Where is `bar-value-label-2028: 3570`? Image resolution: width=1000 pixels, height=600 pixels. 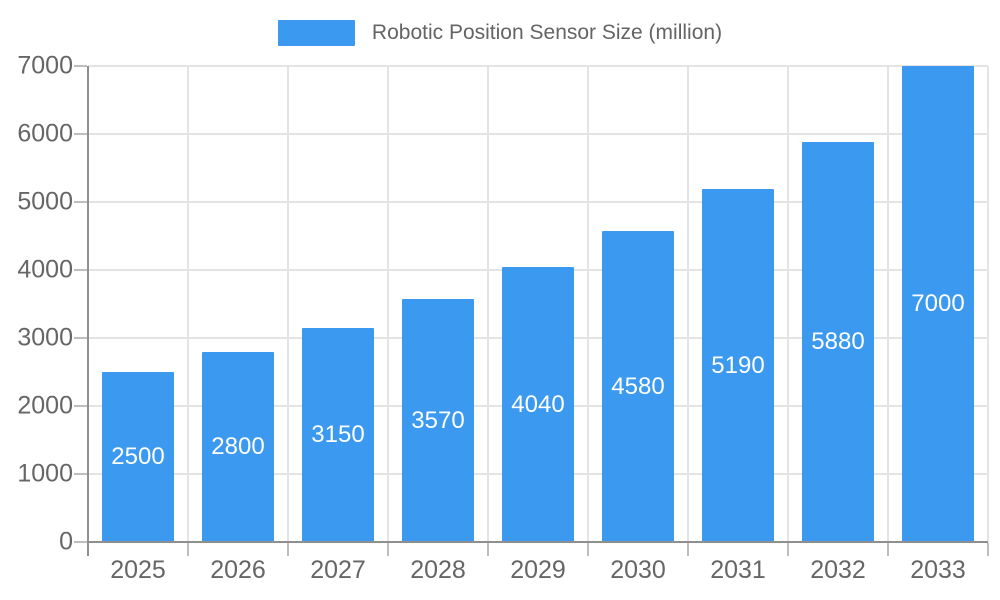
bar-value-label-2028: 3570 is located at coordinates (438, 420).